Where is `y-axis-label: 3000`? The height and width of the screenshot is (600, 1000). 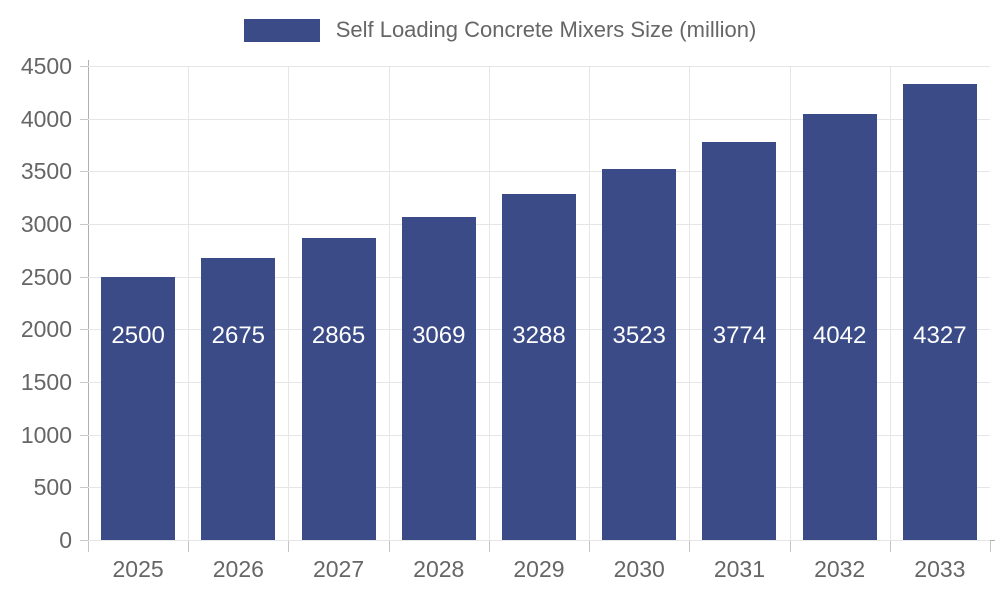
y-axis-label: 3000 is located at coordinates (46, 224).